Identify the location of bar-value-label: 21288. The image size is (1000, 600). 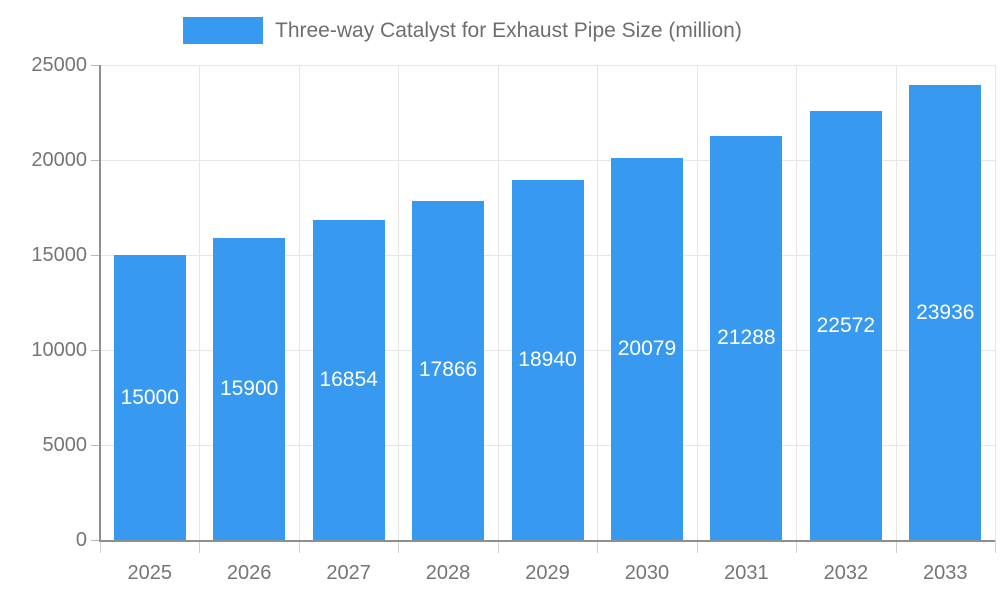
(746, 337).